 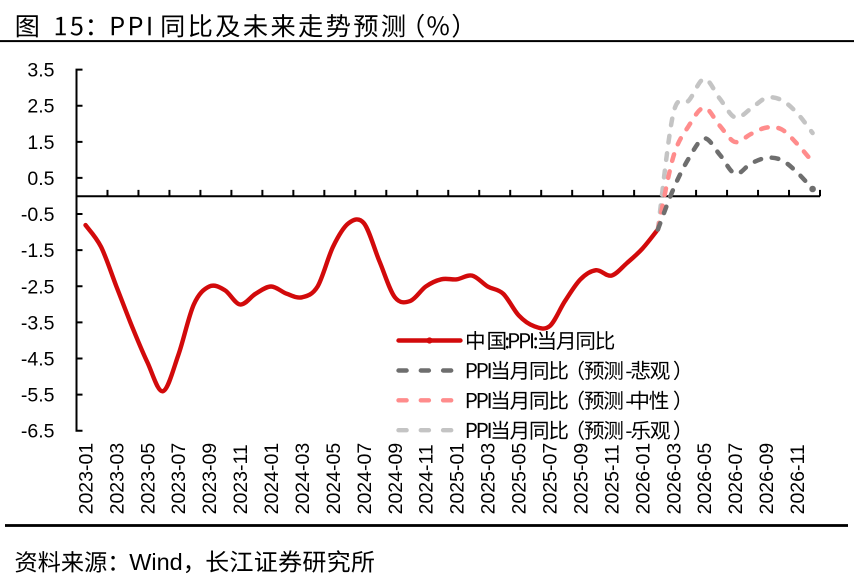 What do you see at coordinates (40, 179) in the screenshot?
I see `svg-text: 0.5` at bounding box center [40, 179].